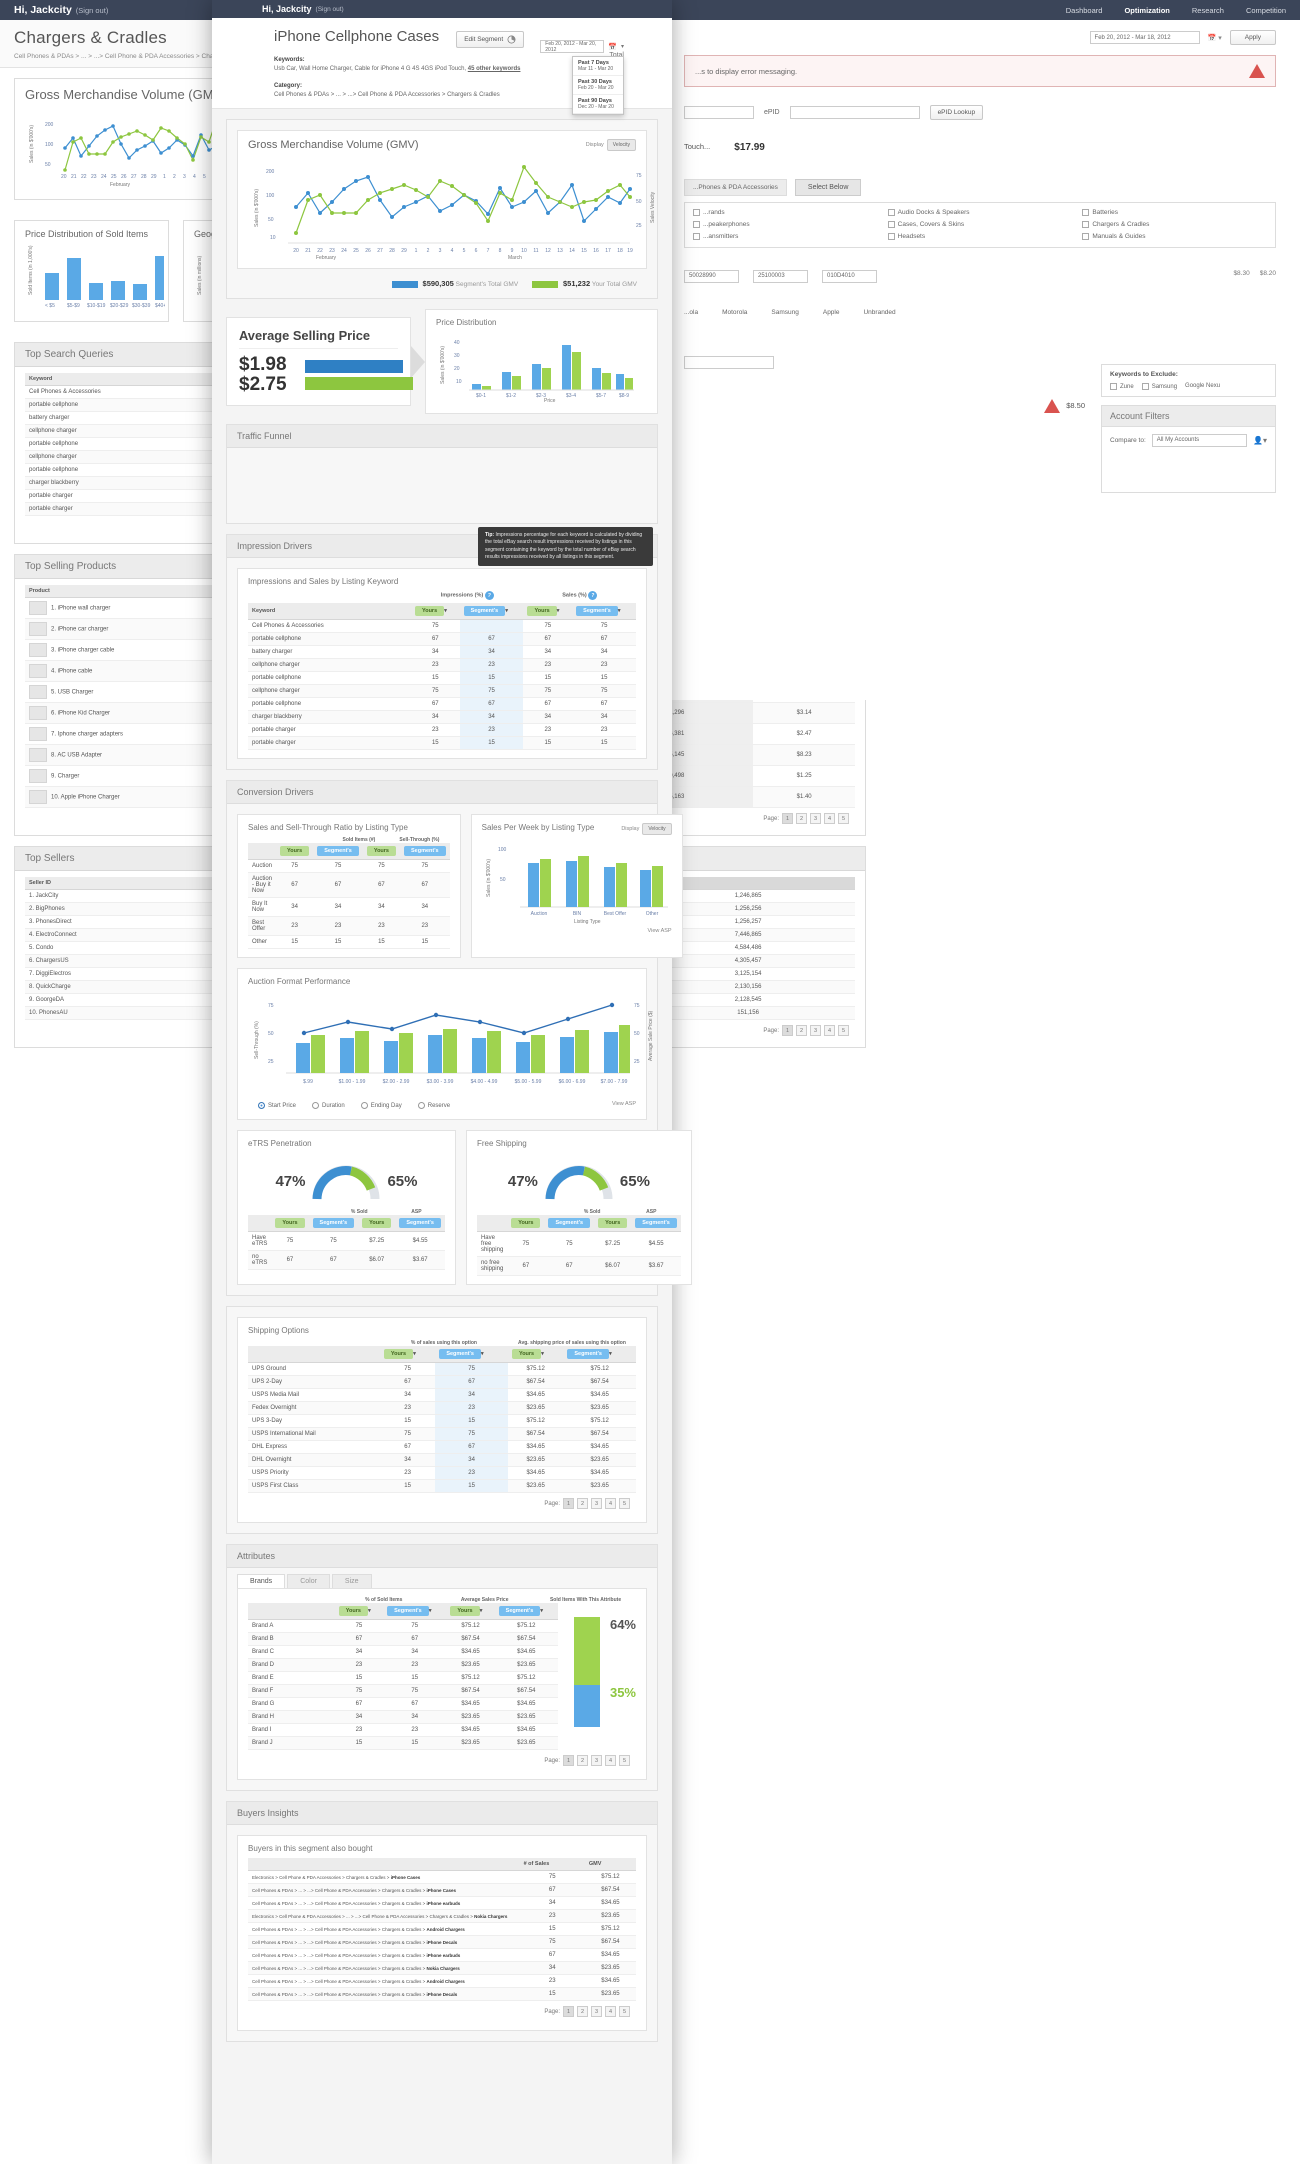  I want to click on chevron-down-icon: ▾, so click(622, 47).